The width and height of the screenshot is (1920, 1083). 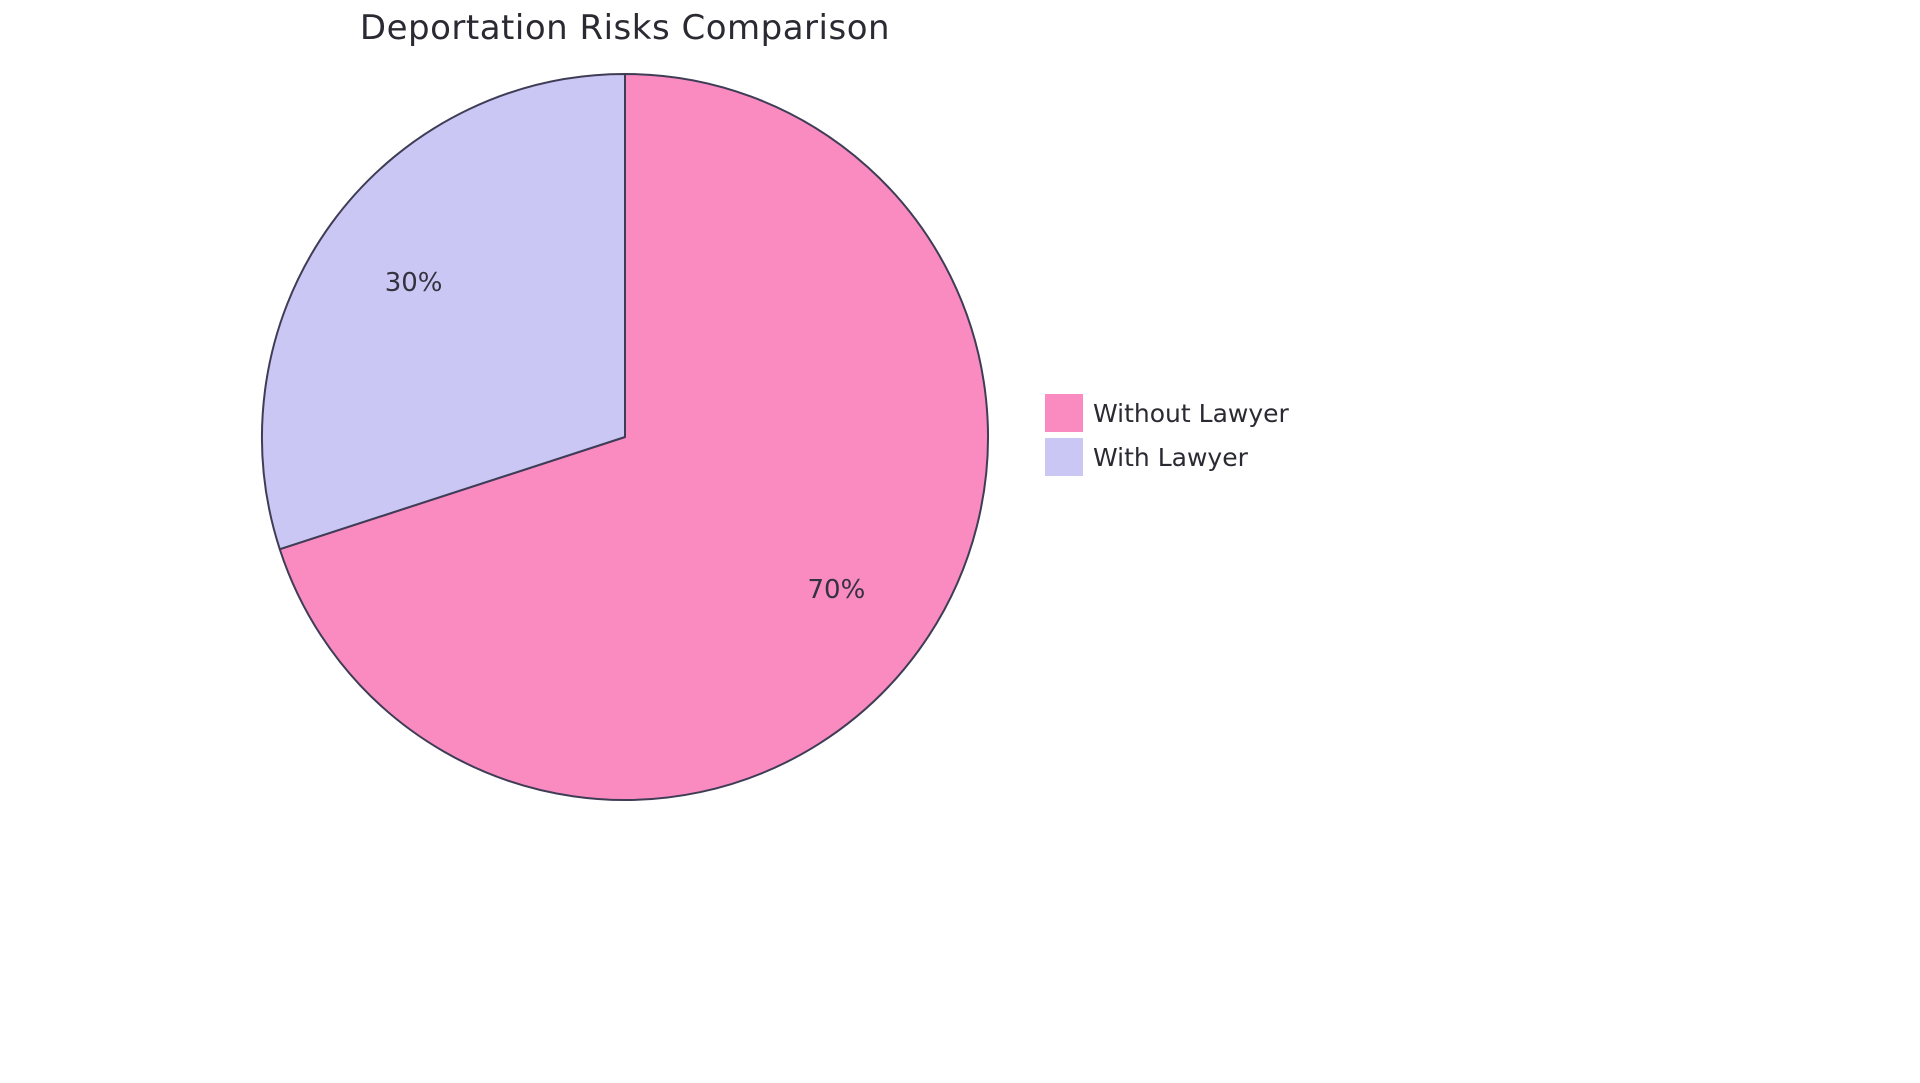 I want to click on chart-title: Deportation Risks Comparison, so click(x=625, y=28).